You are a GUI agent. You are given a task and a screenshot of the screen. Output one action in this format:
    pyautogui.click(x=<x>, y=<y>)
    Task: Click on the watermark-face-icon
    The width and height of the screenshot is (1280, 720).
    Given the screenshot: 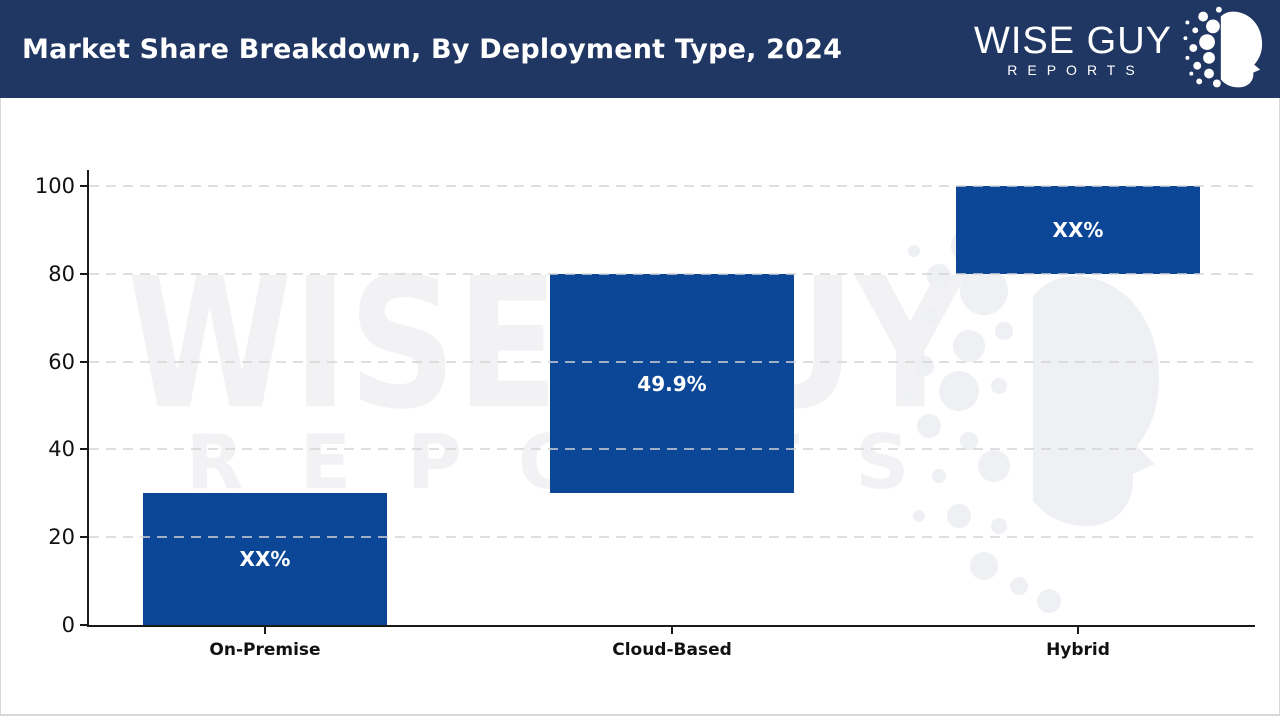 What is the action you would take?
    pyautogui.click(x=1031, y=418)
    